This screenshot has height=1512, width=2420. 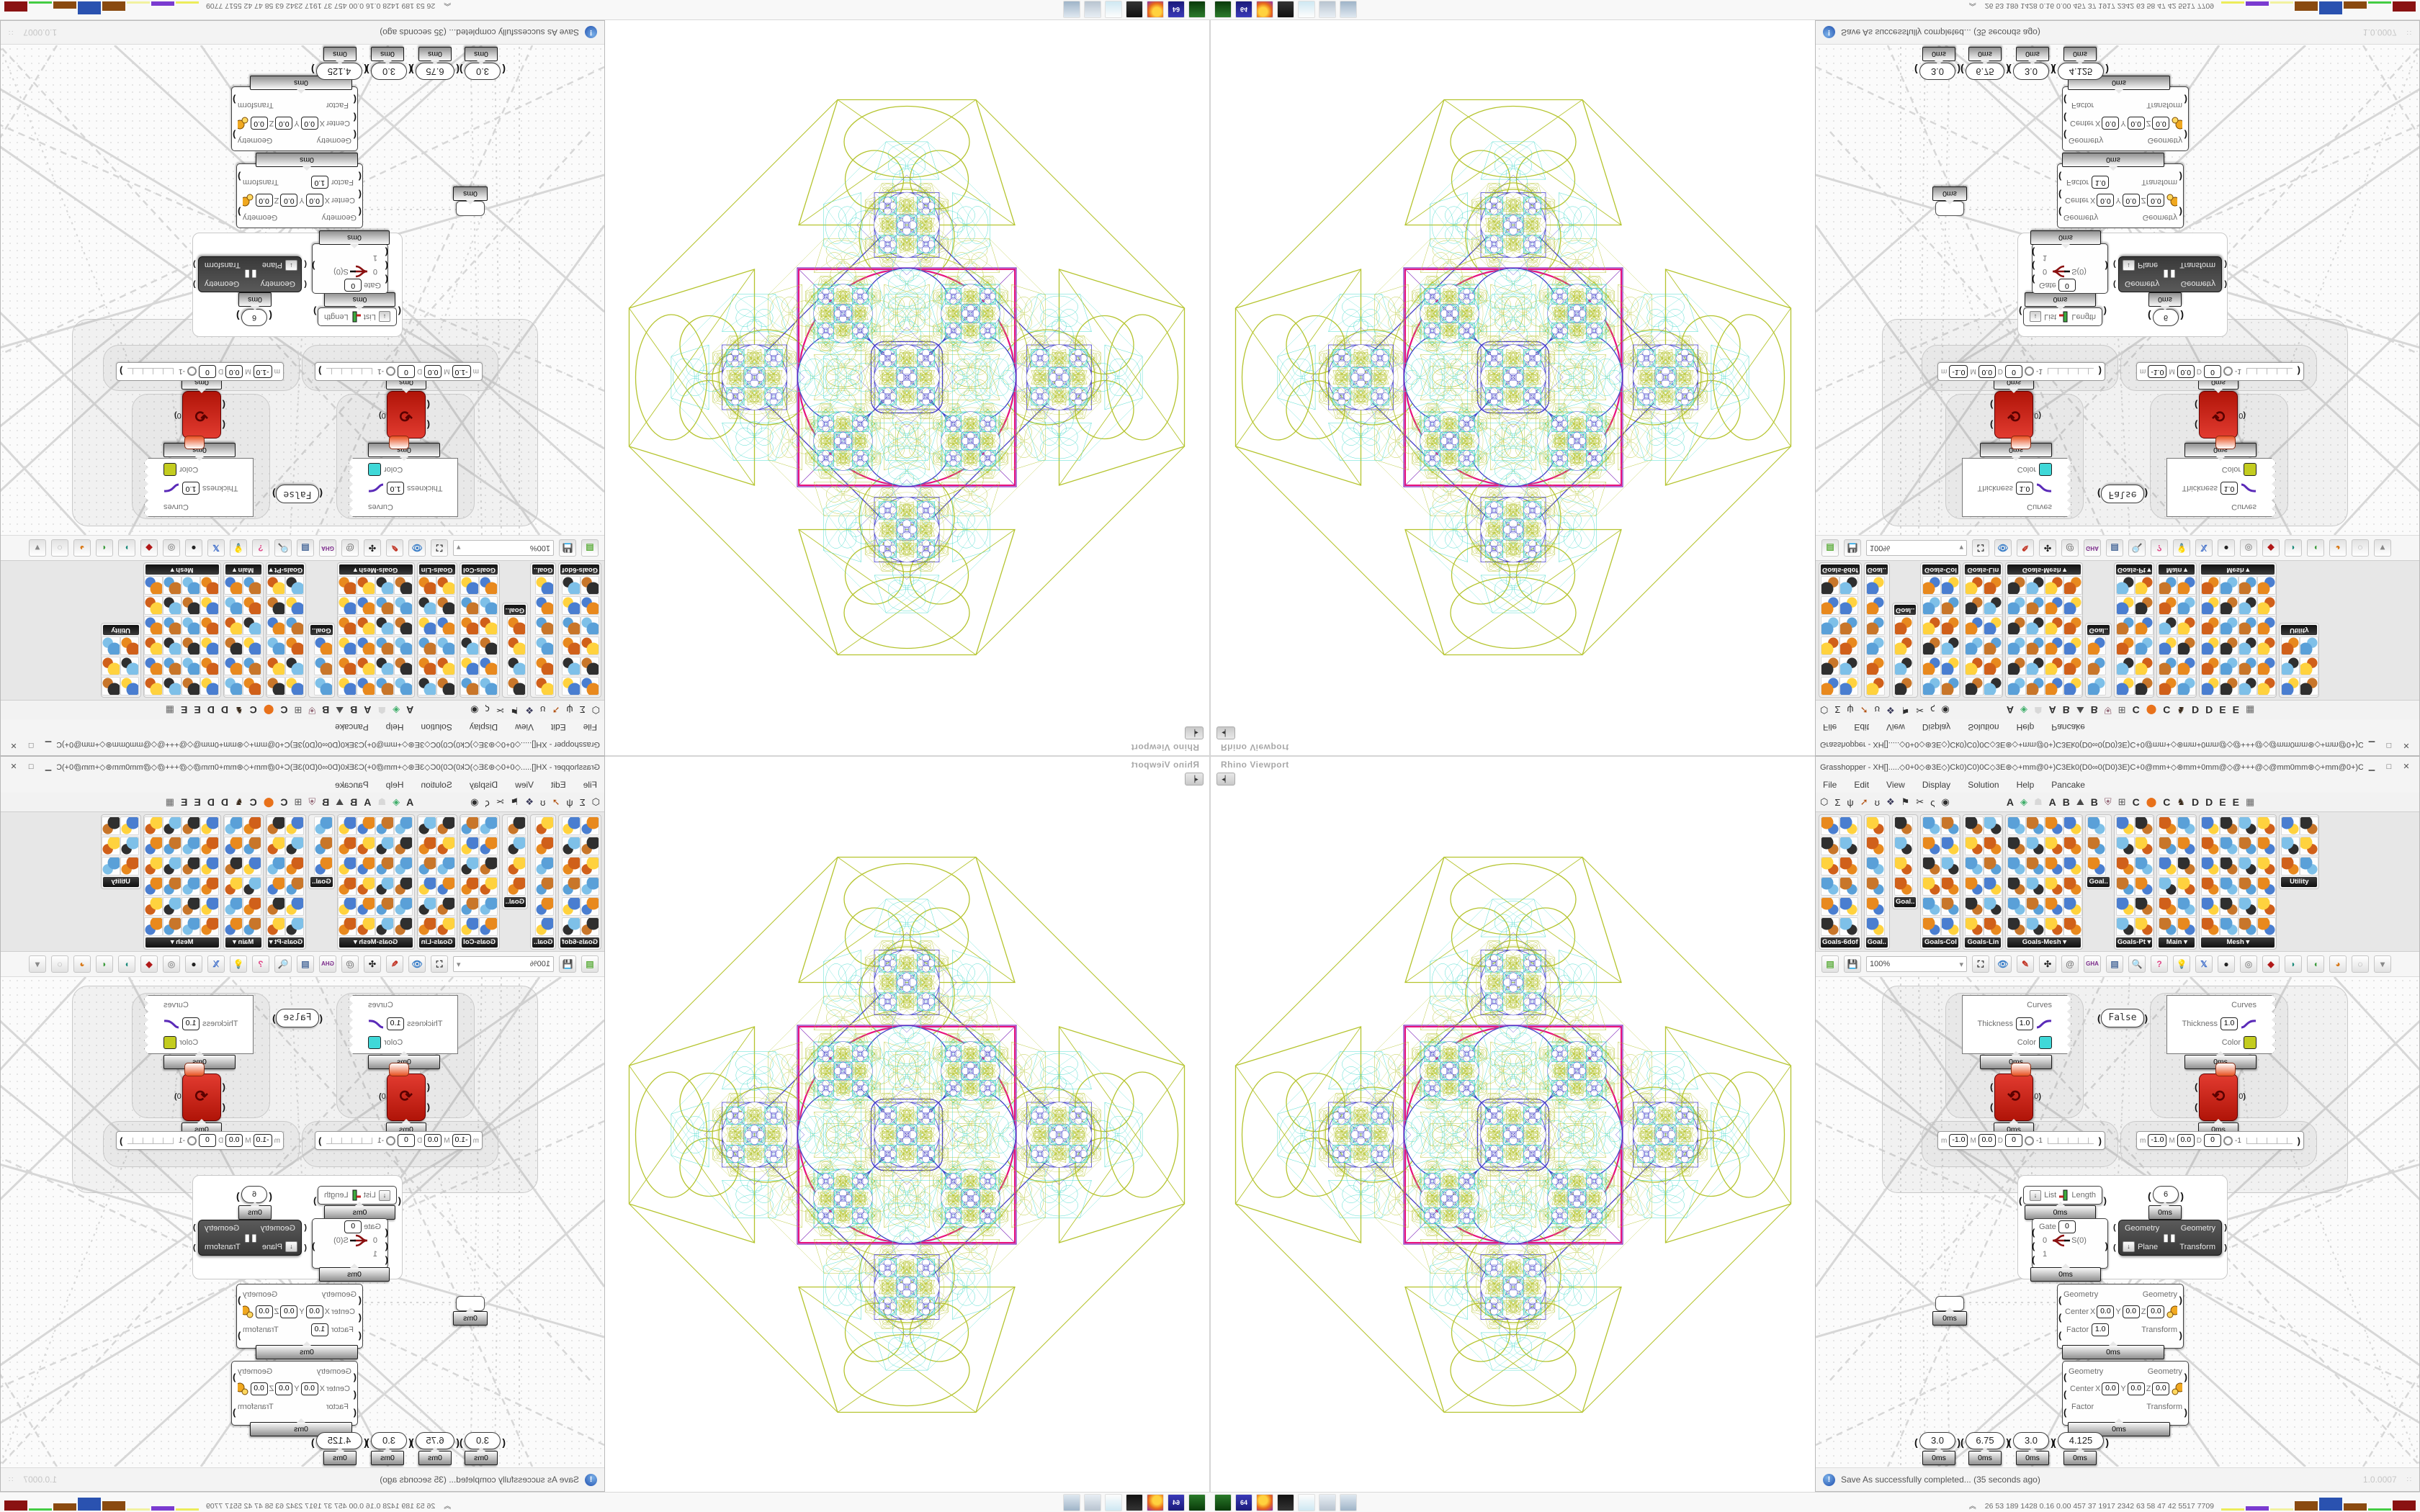 What do you see at coordinates (349, 1140) in the screenshot?
I see `slider-track` at bounding box center [349, 1140].